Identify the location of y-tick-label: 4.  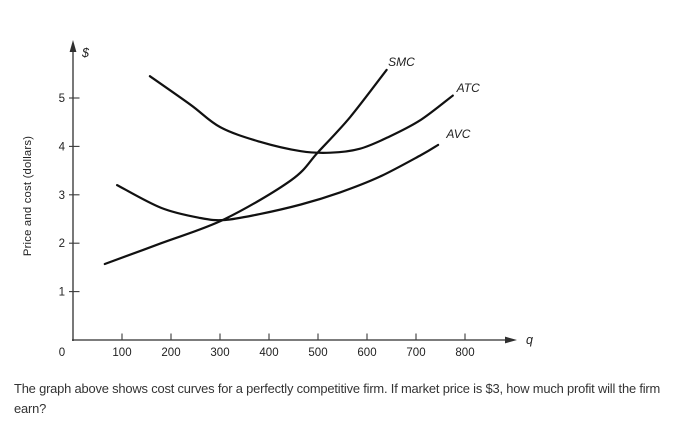
(62, 147).